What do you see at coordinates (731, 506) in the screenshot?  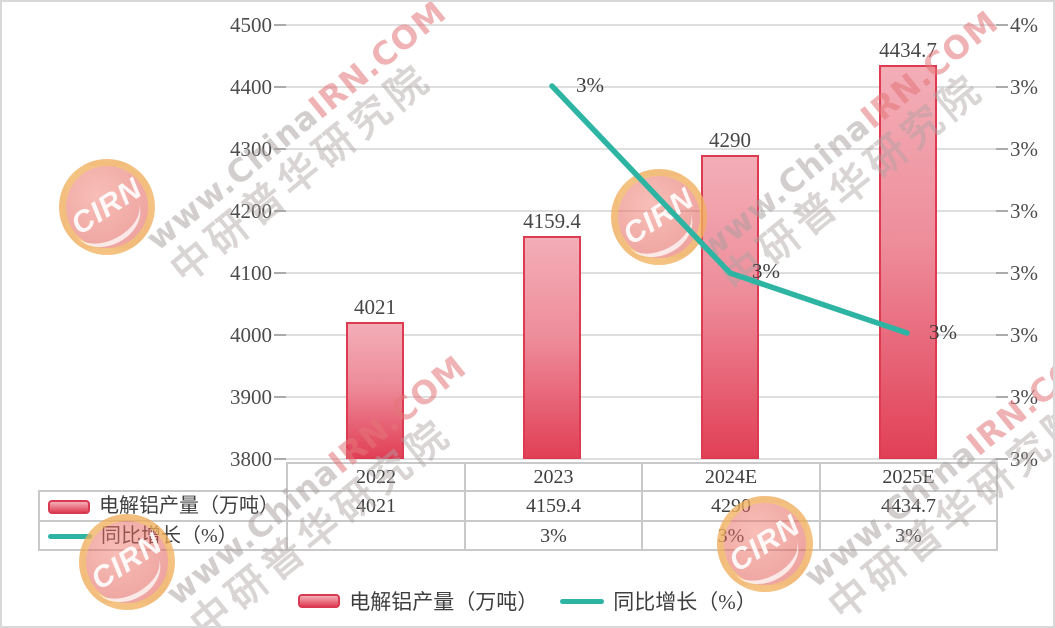 I see `production-cell: 4290` at bounding box center [731, 506].